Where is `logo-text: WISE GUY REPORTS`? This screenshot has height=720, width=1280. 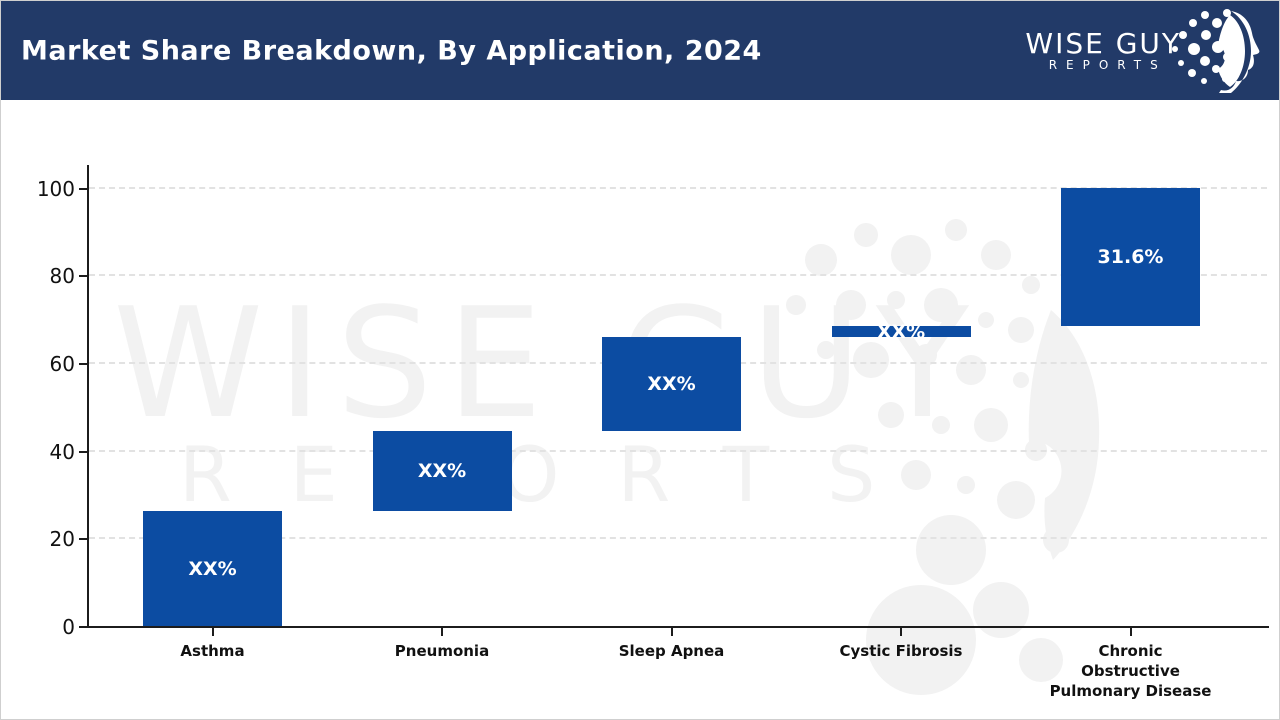
logo-text: WISE GUY REPORTS is located at coordinates (1103, 49).